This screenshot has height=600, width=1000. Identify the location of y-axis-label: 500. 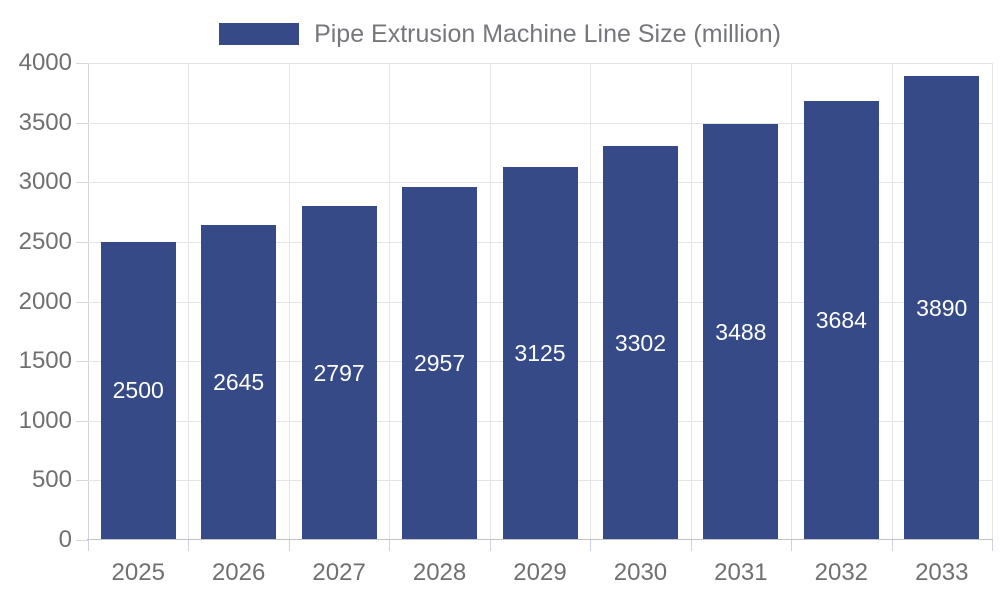
(51, 480).